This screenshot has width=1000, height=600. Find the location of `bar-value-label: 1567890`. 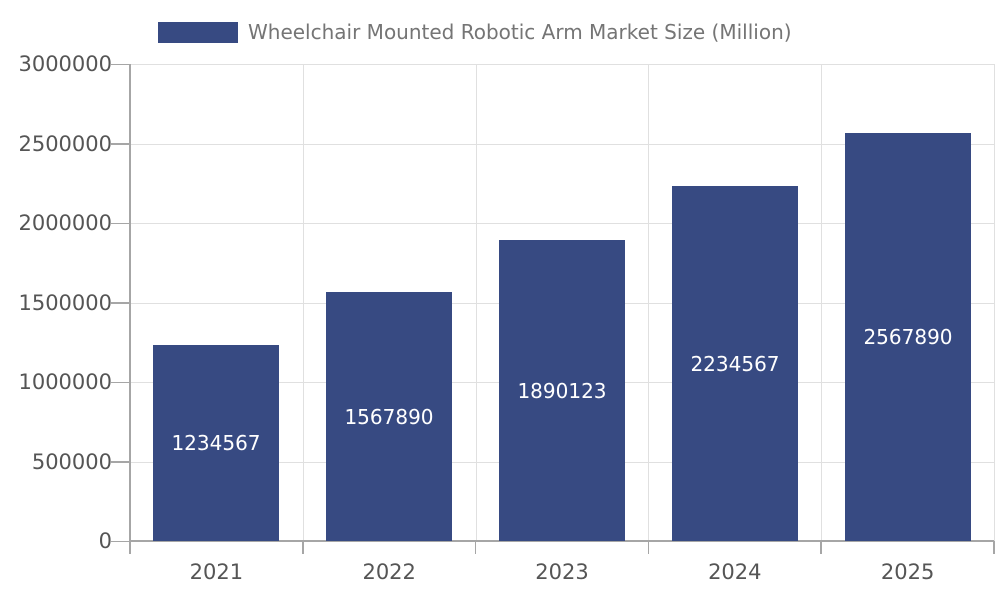

bar-value-label: 1567890 is located at coordinates (389, 416).